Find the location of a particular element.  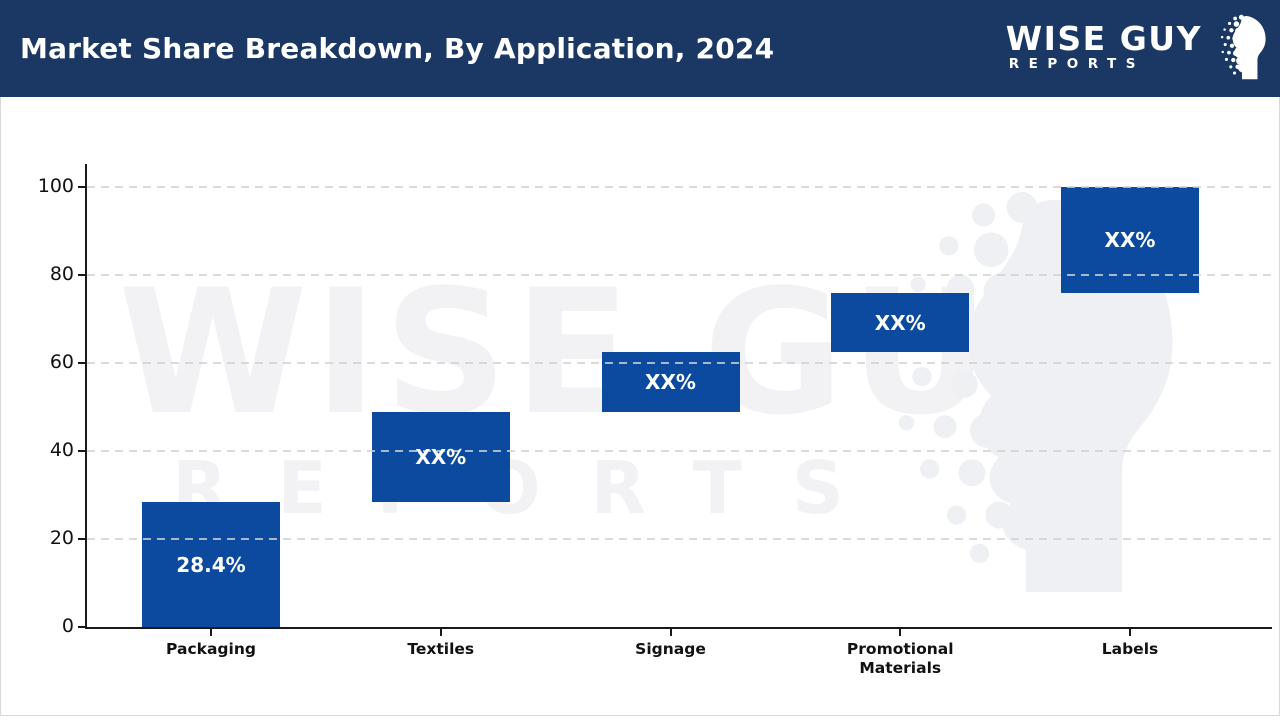

bar-value-label-labels: XX% is located at coordinates (1130, 240).